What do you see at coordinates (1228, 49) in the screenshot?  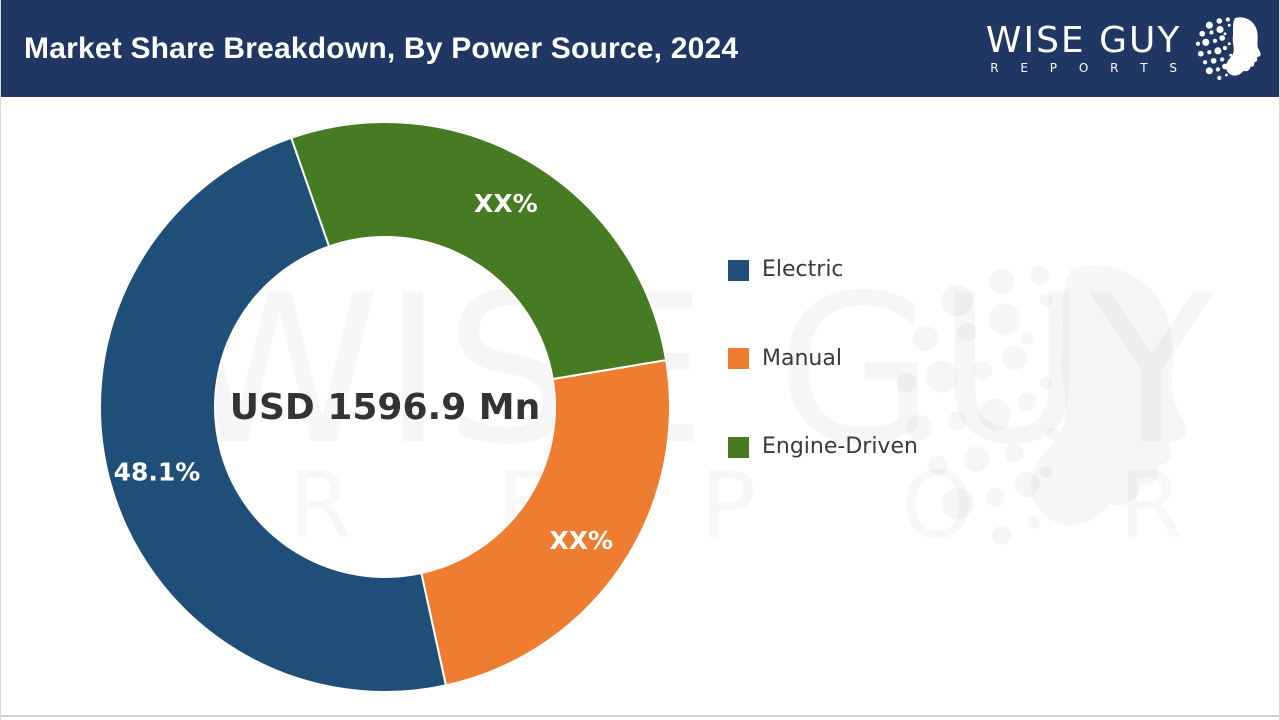 I see `brand-face-icon` at bounding box center [1228, 49].